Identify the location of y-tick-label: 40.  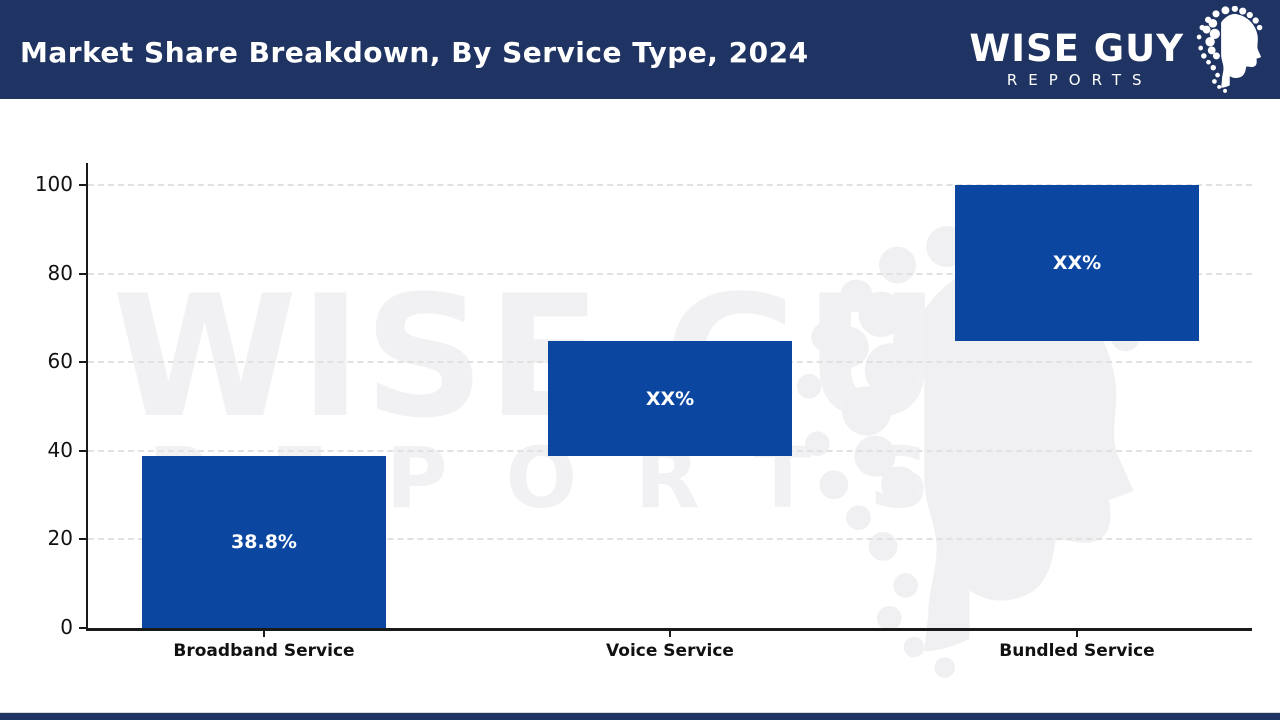
(60, 449).